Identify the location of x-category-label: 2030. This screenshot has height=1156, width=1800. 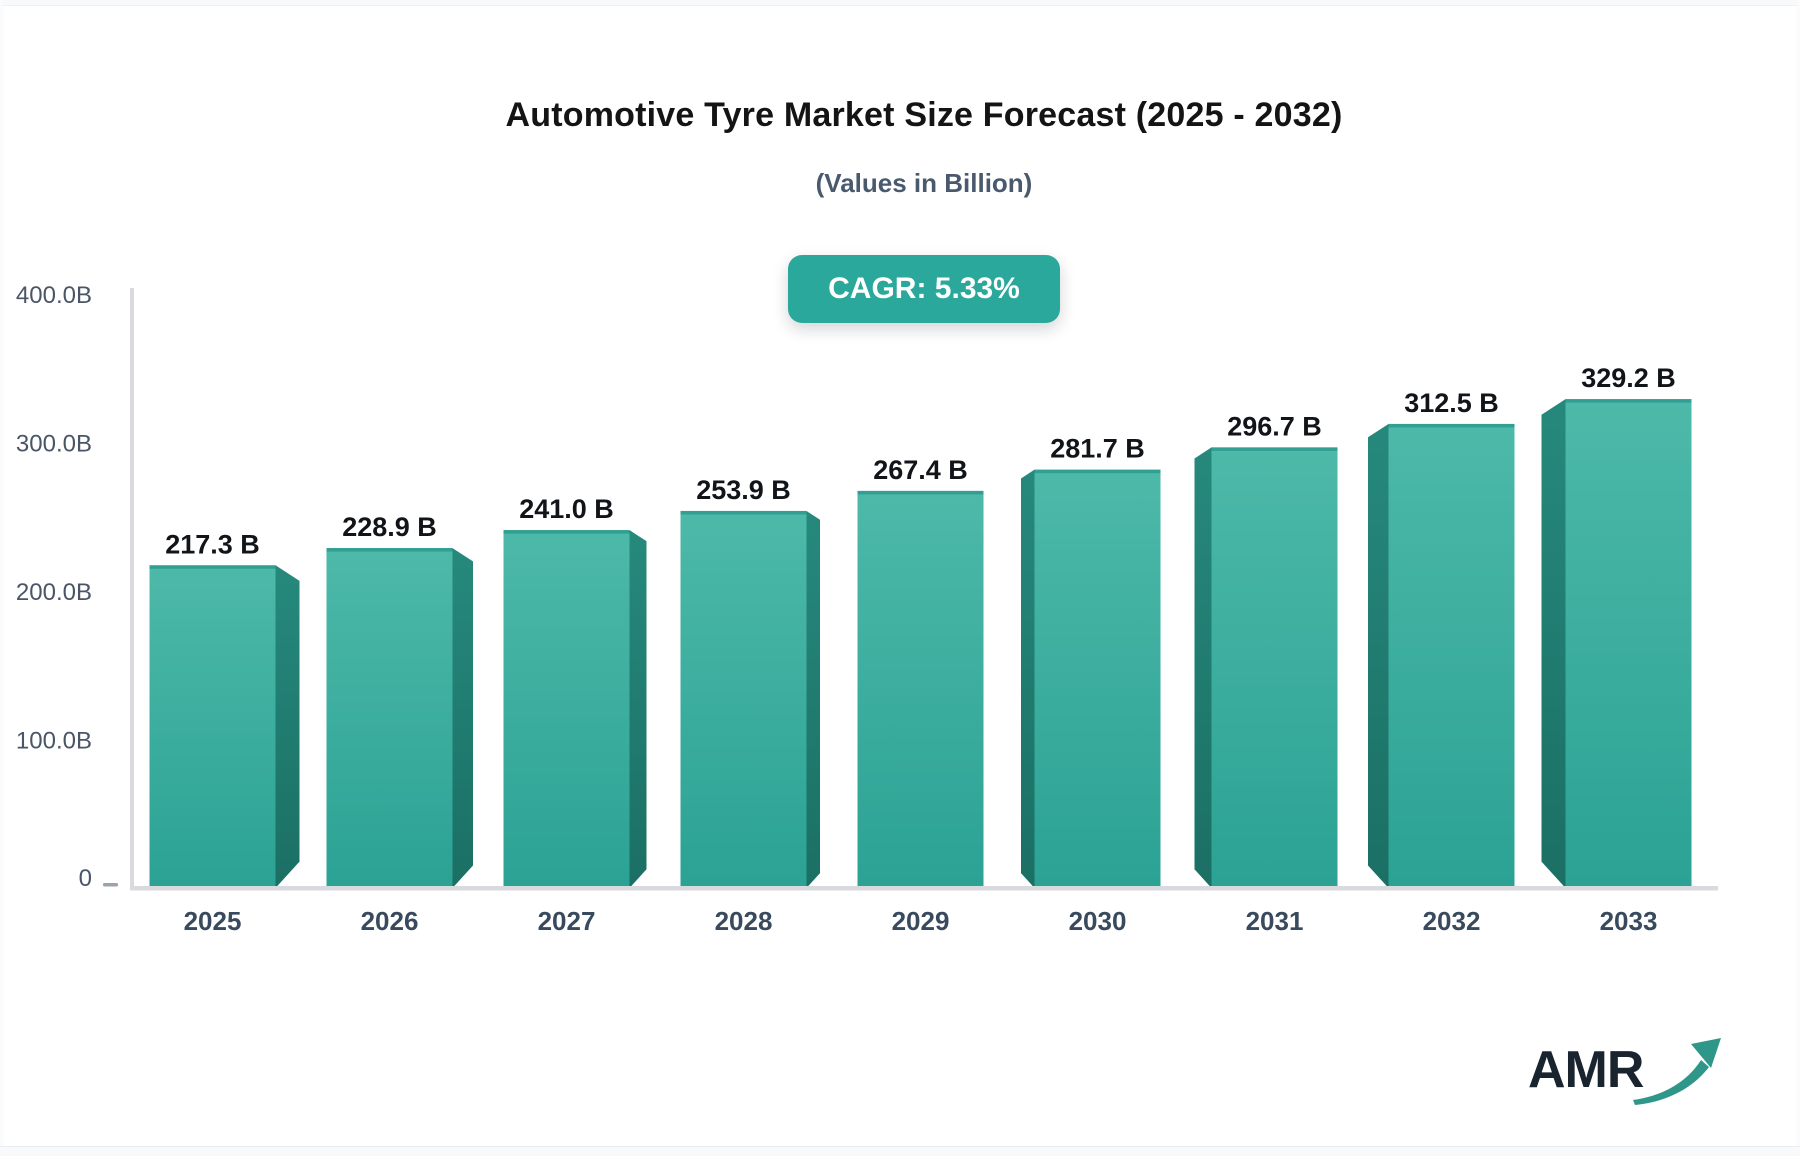
(1098, 921).